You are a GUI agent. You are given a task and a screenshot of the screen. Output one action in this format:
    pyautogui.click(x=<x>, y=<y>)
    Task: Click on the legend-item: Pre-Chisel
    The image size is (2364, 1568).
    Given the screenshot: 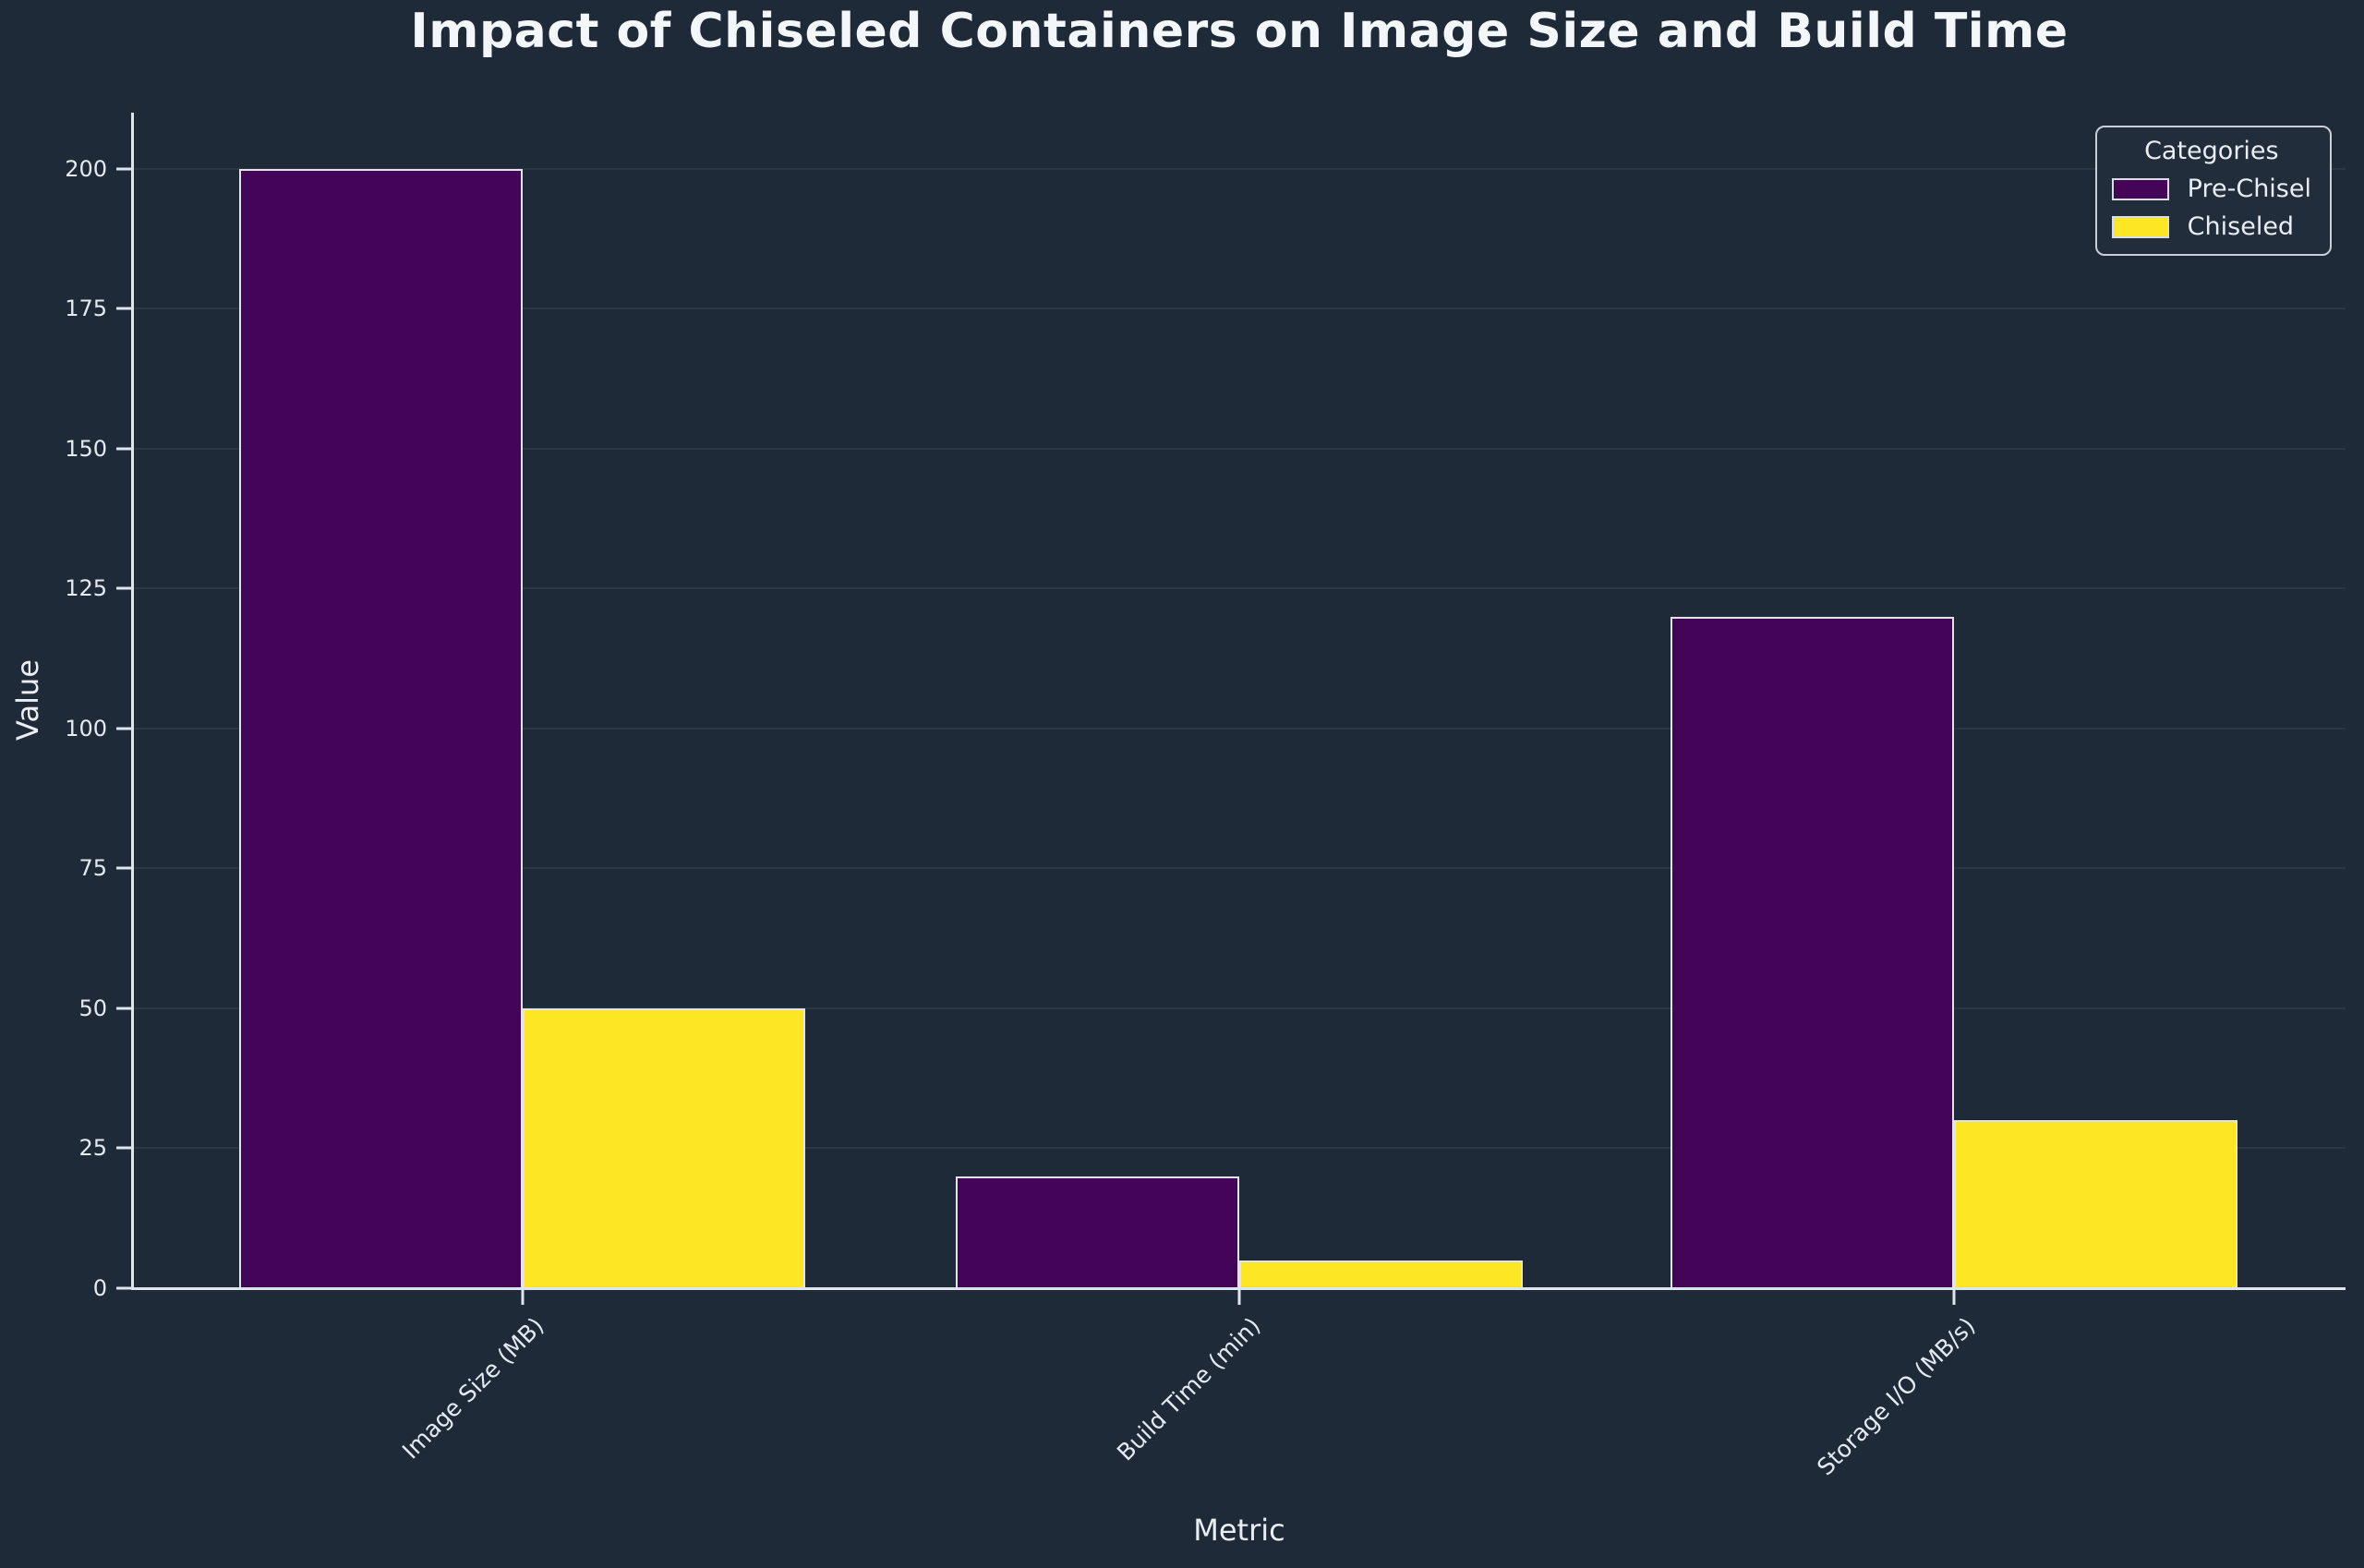 What is the action you would take?
    pyautogui.click(x=2211, y=189)
    